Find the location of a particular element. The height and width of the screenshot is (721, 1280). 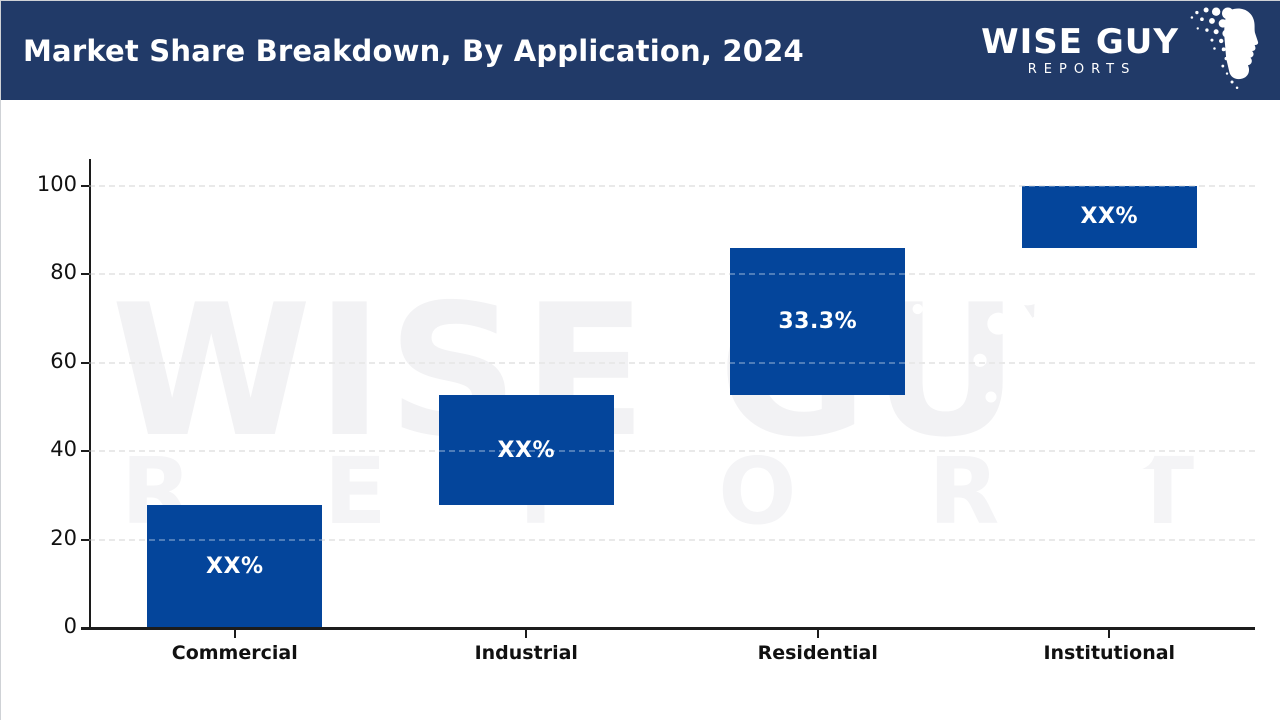

brand-logo: WISE GUY REPORTS is located at coordinates (1121, 51).